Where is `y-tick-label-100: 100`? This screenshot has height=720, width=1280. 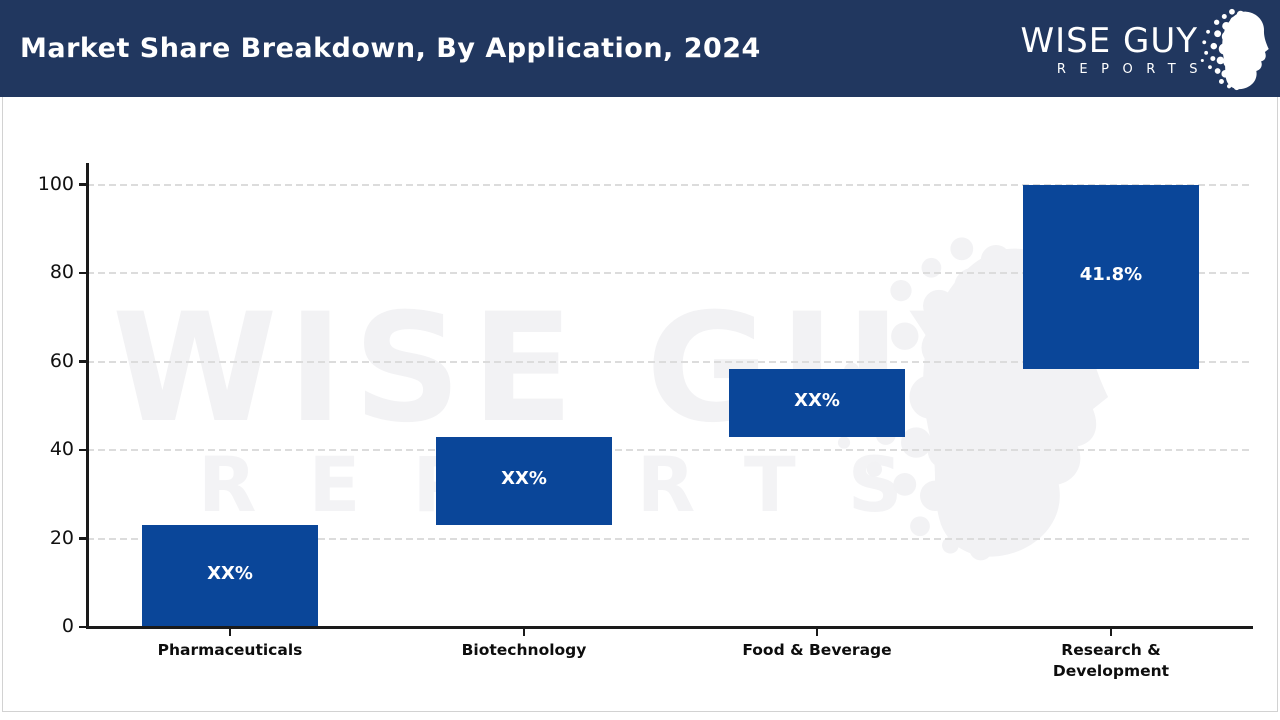
y-tick-label-100: 100 is located at coordinates (55, 183).